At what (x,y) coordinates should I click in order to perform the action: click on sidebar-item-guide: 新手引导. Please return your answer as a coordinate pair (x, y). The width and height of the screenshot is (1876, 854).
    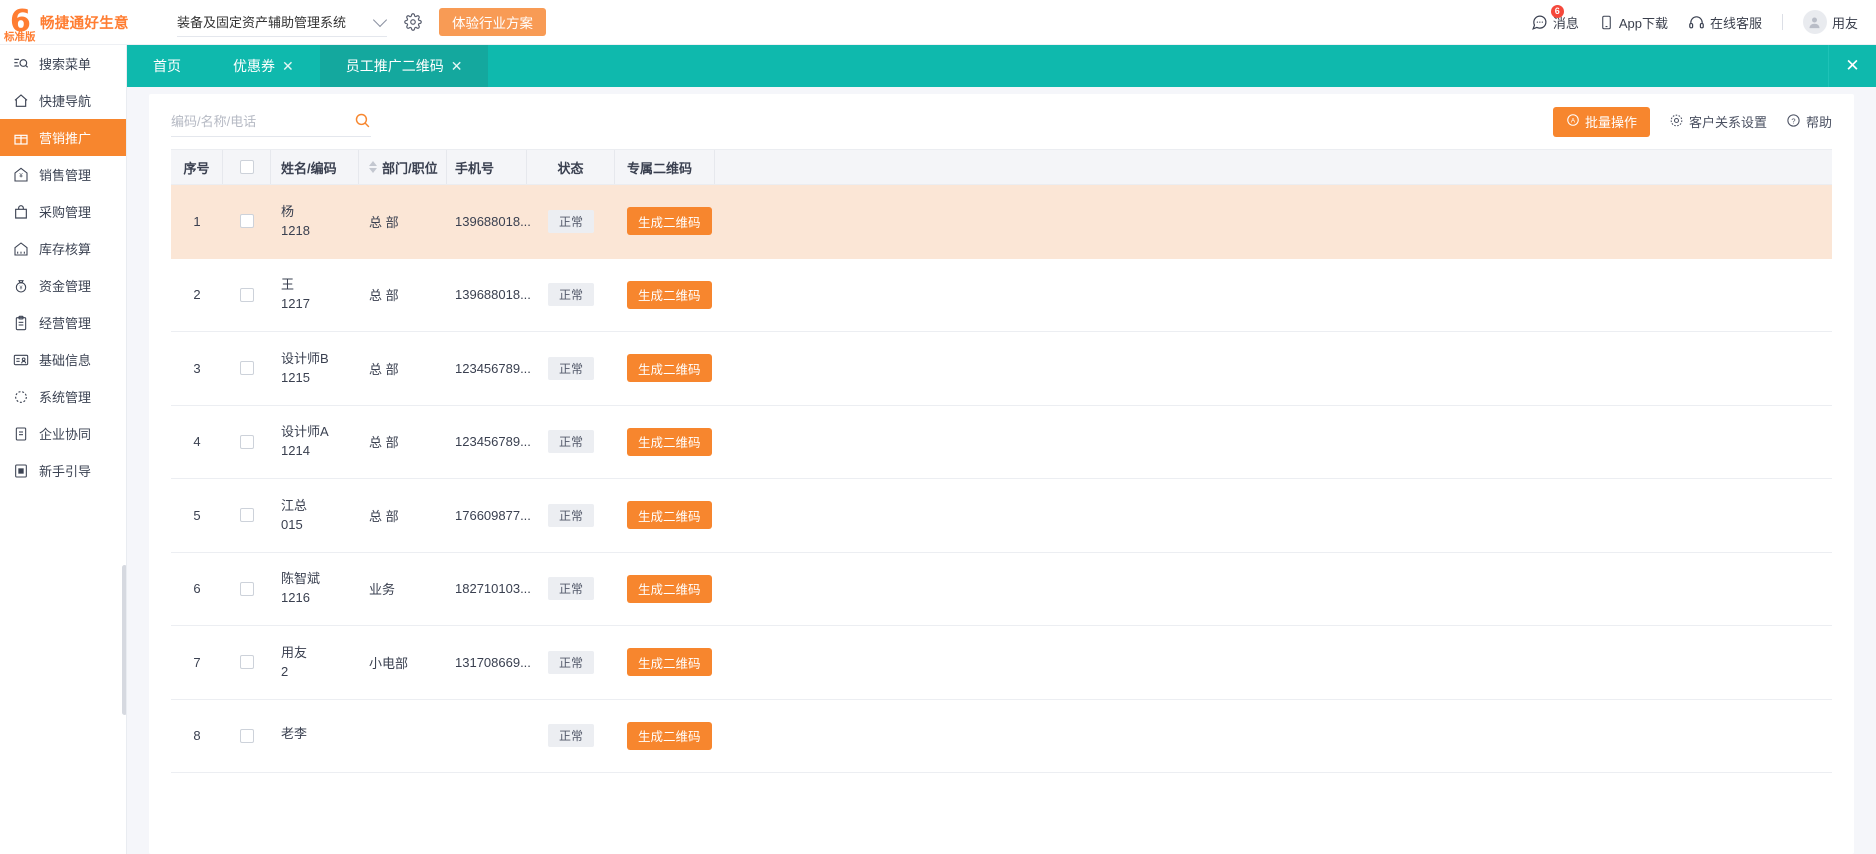
    Looking at the image, I should click on (63, 470).